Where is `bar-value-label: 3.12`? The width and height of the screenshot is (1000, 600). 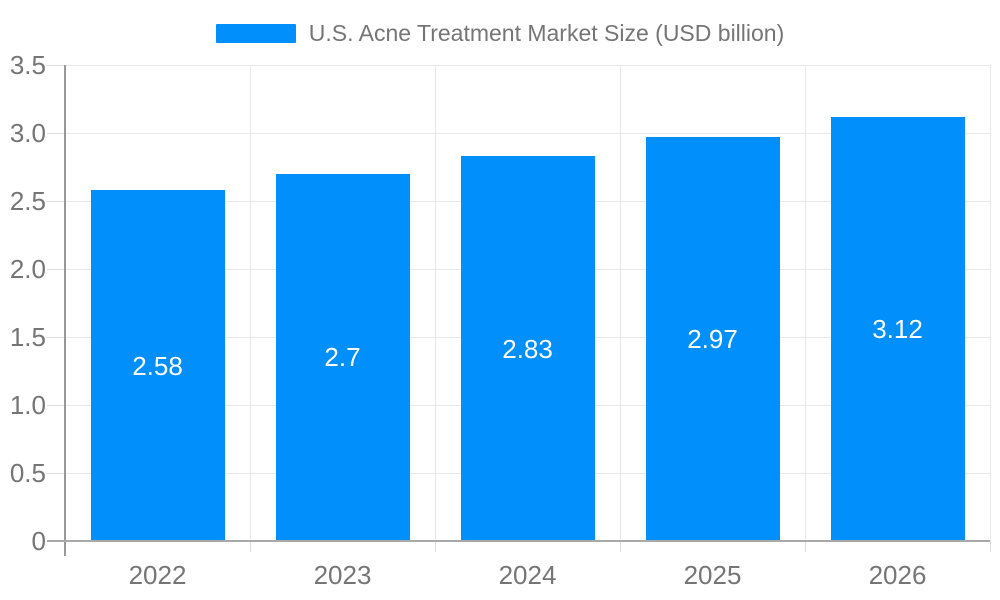 bar-value-label: 3.12 is located at coordinates (897, 328).